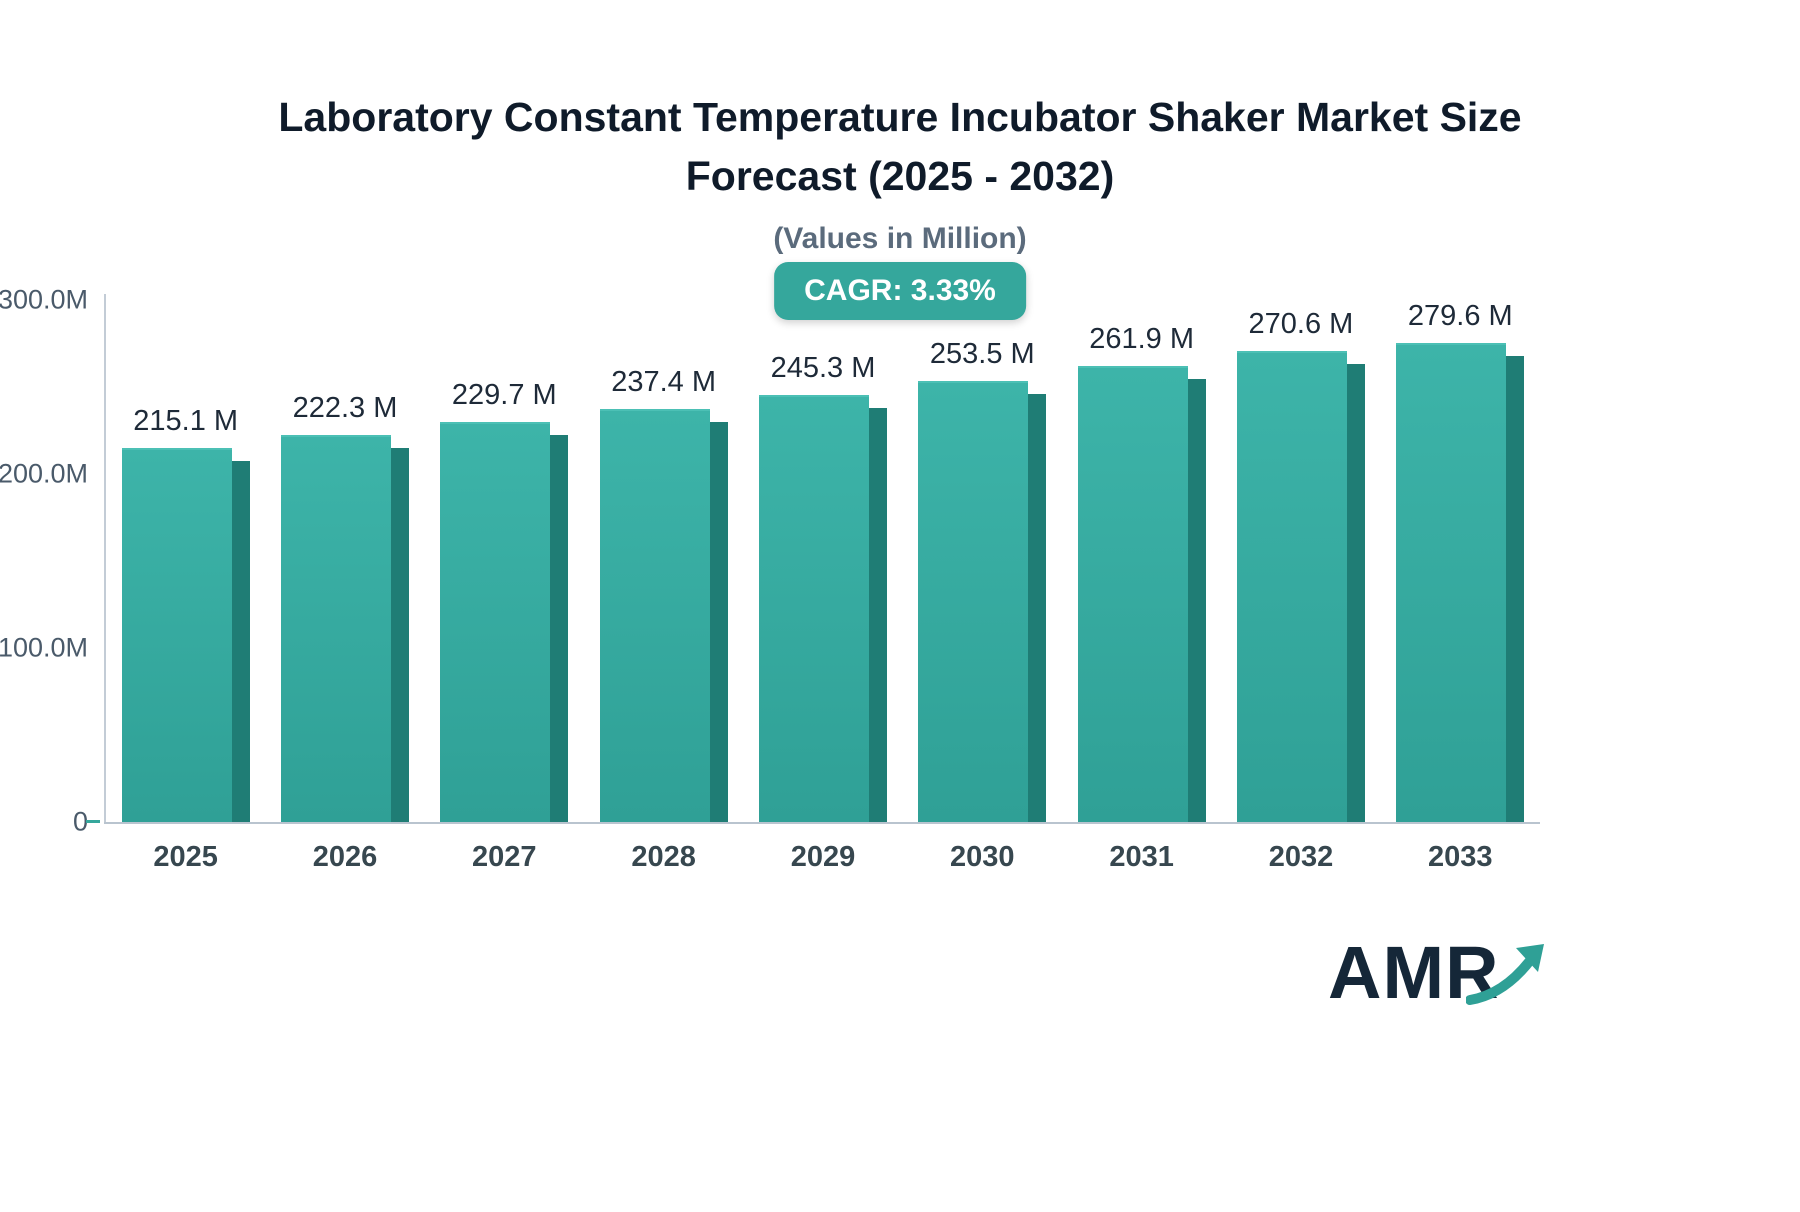 The height and width of the screenshot is (1212, 1800). I want to click on y-axis-line, so click(105, 559).